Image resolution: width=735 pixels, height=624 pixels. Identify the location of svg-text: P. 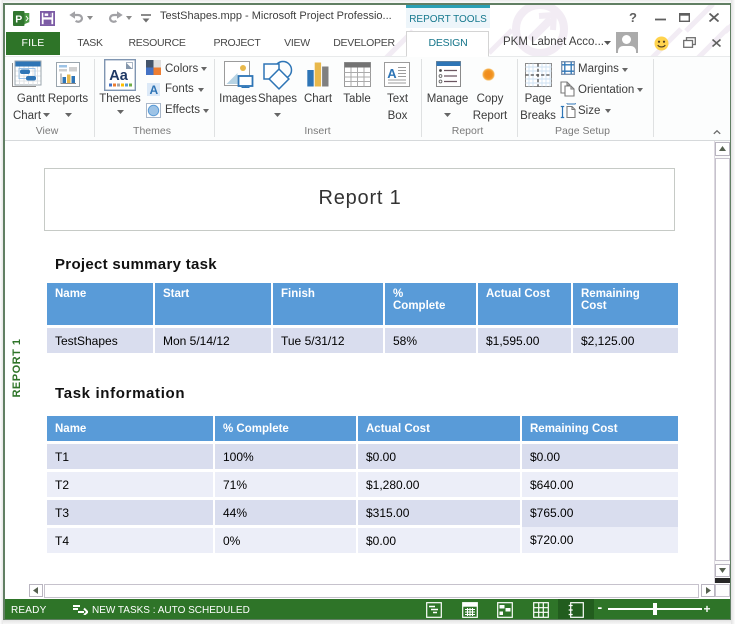
(18, 19).